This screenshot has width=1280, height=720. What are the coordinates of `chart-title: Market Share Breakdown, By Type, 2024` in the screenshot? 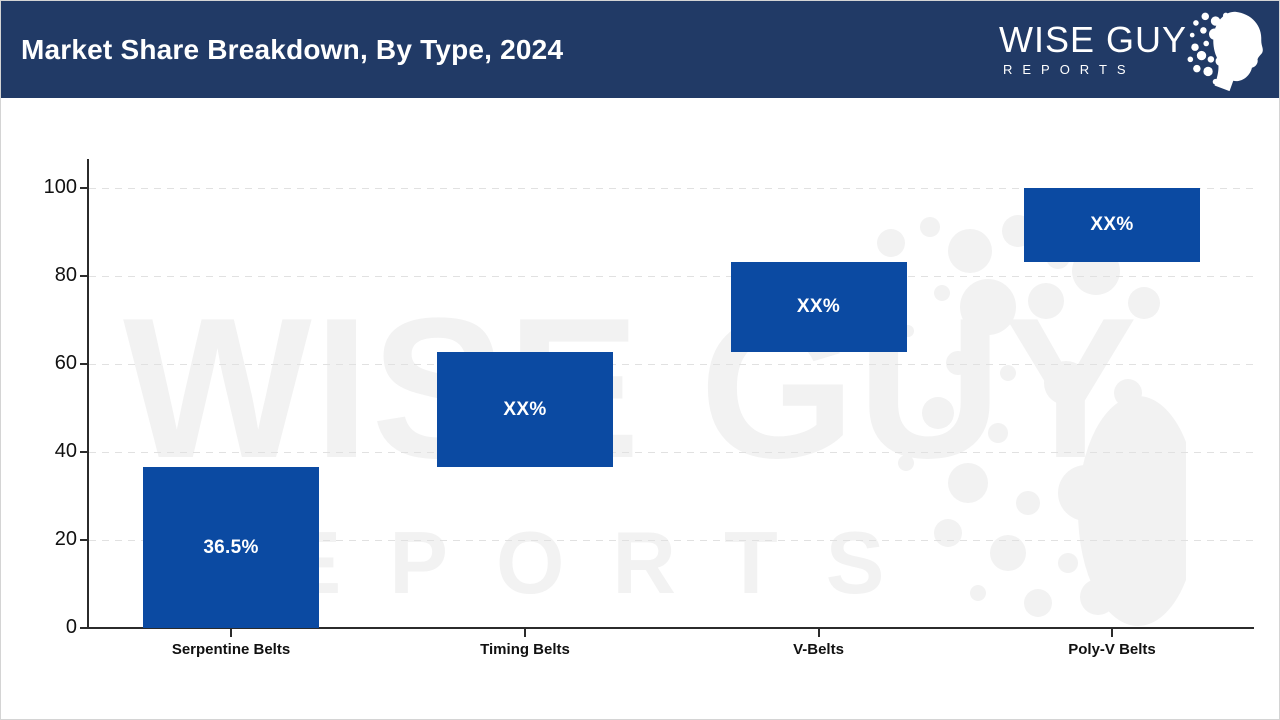 It's located at (292, 49).